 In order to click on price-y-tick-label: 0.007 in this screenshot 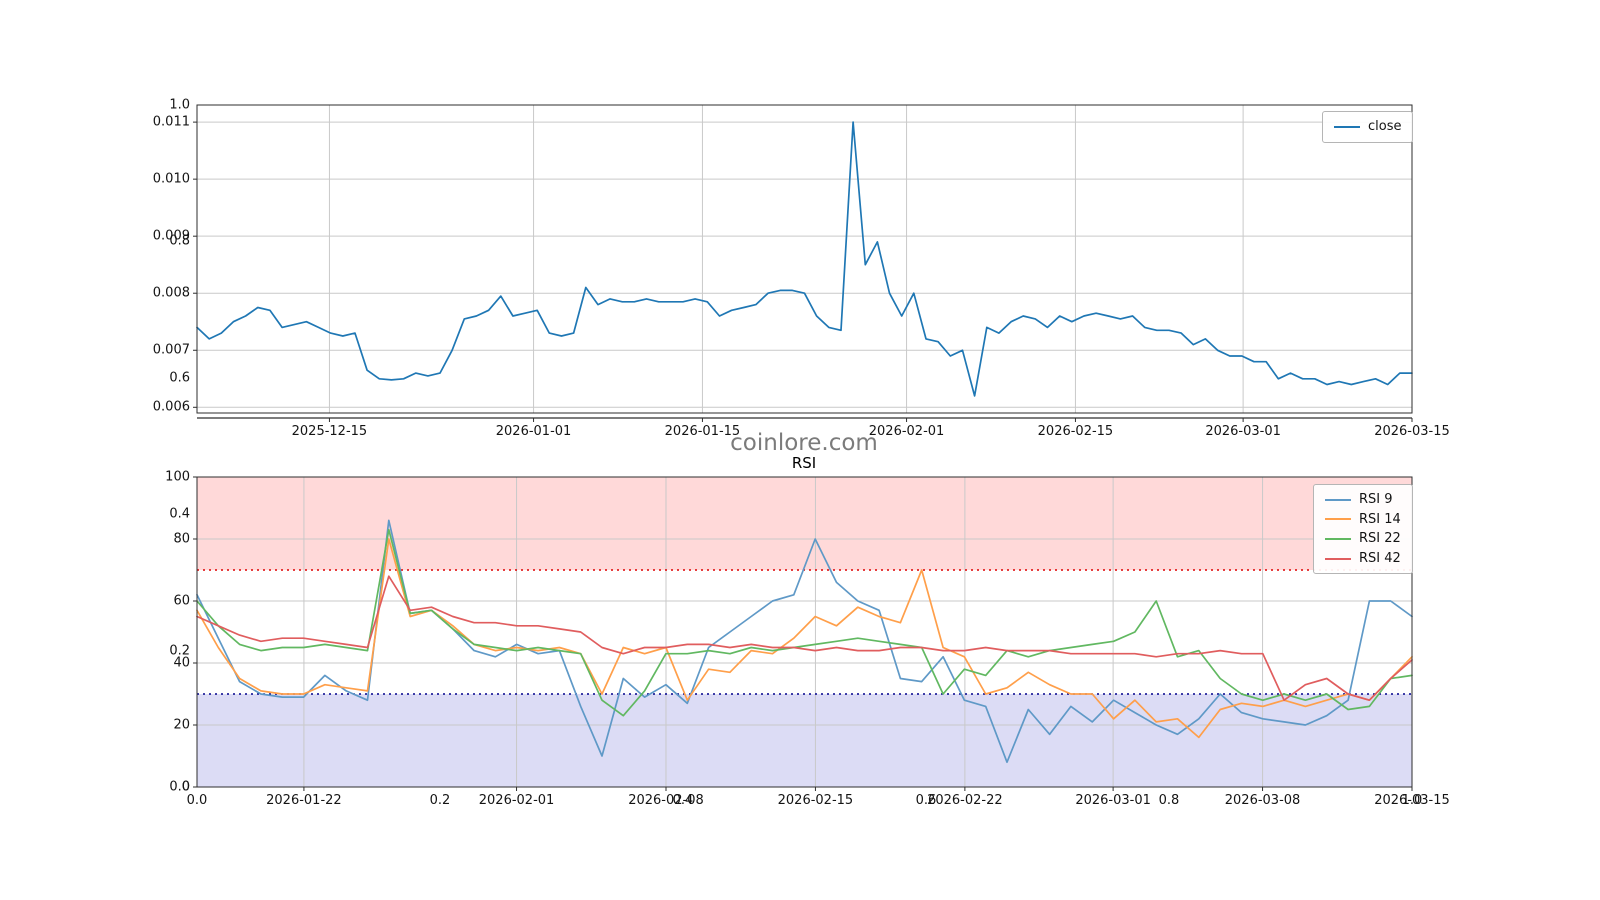, I will do `click(171, 350)`.